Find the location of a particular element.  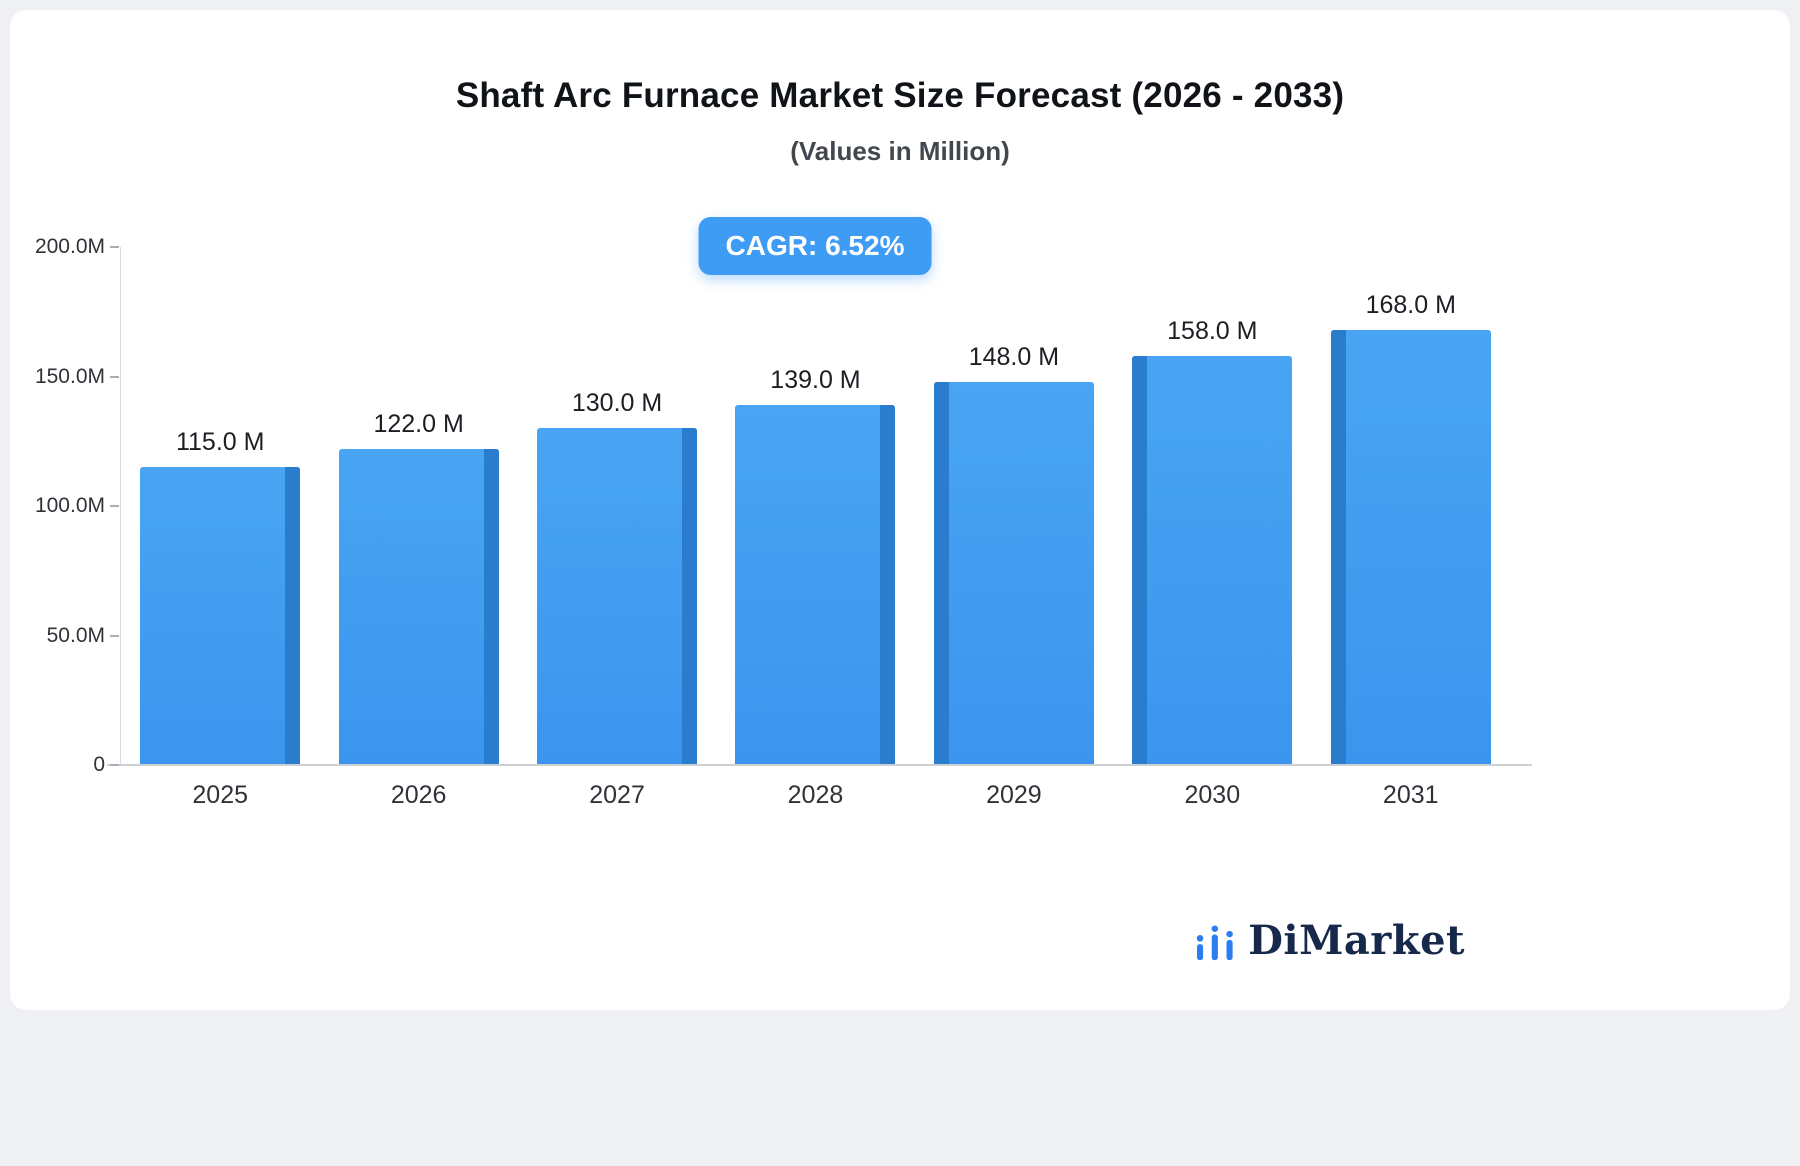

x-axis-category-label: 2029 is located at coordinates (1014, 795).